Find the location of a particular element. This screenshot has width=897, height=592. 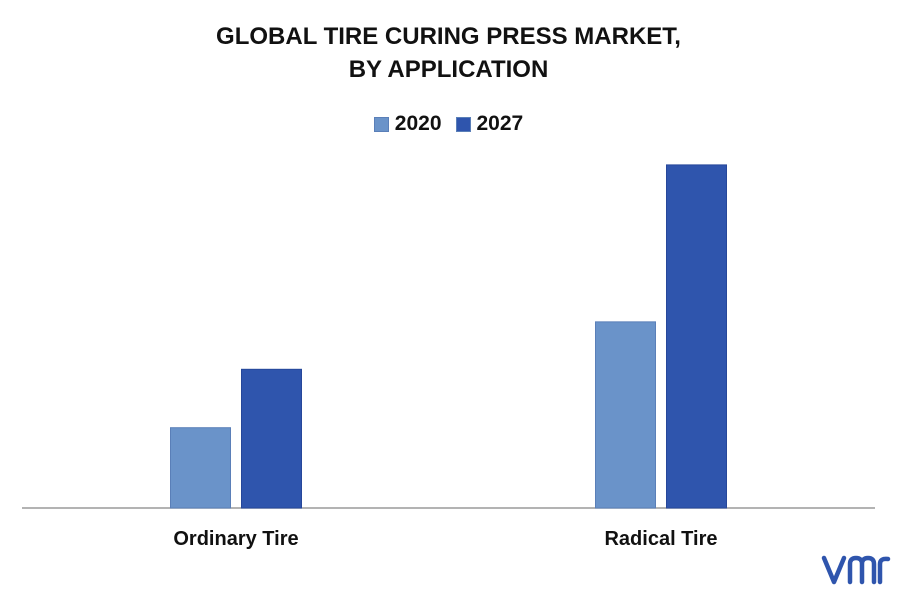

chart-title-line-1: GLOBAL TIRE CURING PRESS MARKET, is located at coordinates (448, 36).